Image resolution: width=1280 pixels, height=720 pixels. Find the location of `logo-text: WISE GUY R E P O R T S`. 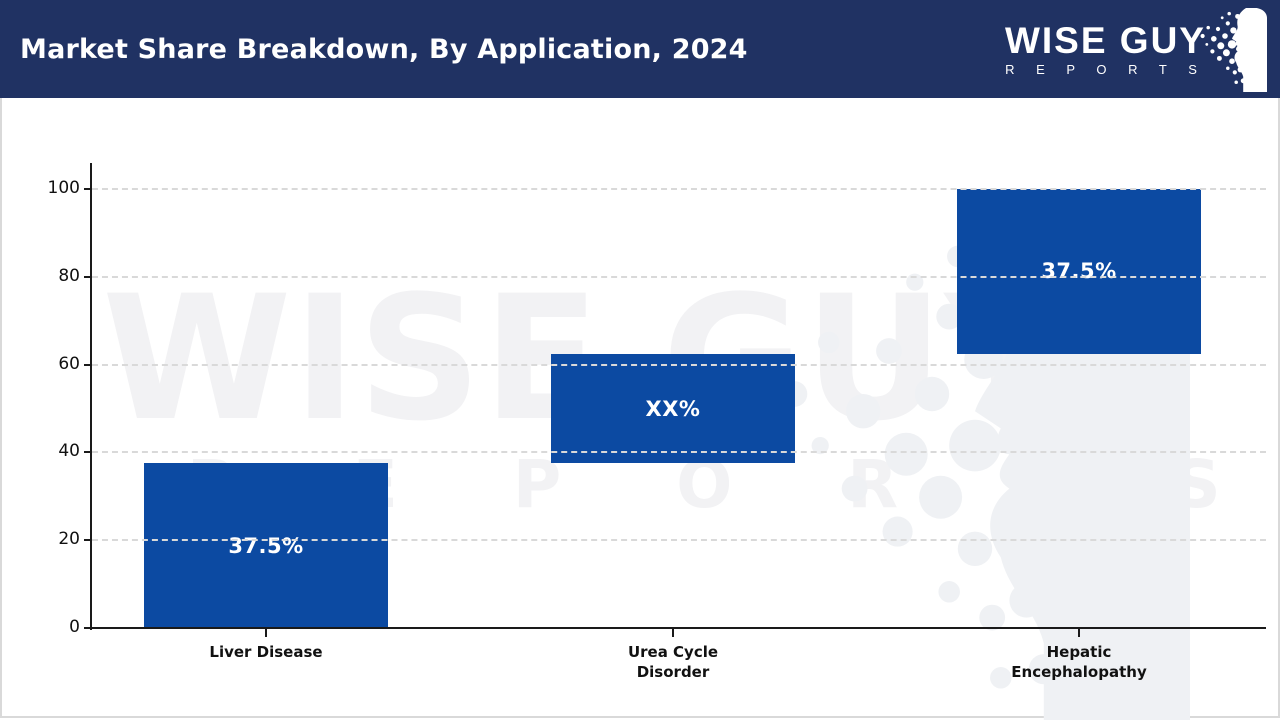

logo-text: WISE GUY R E P O R T S is located at coordinates (1105, 49).